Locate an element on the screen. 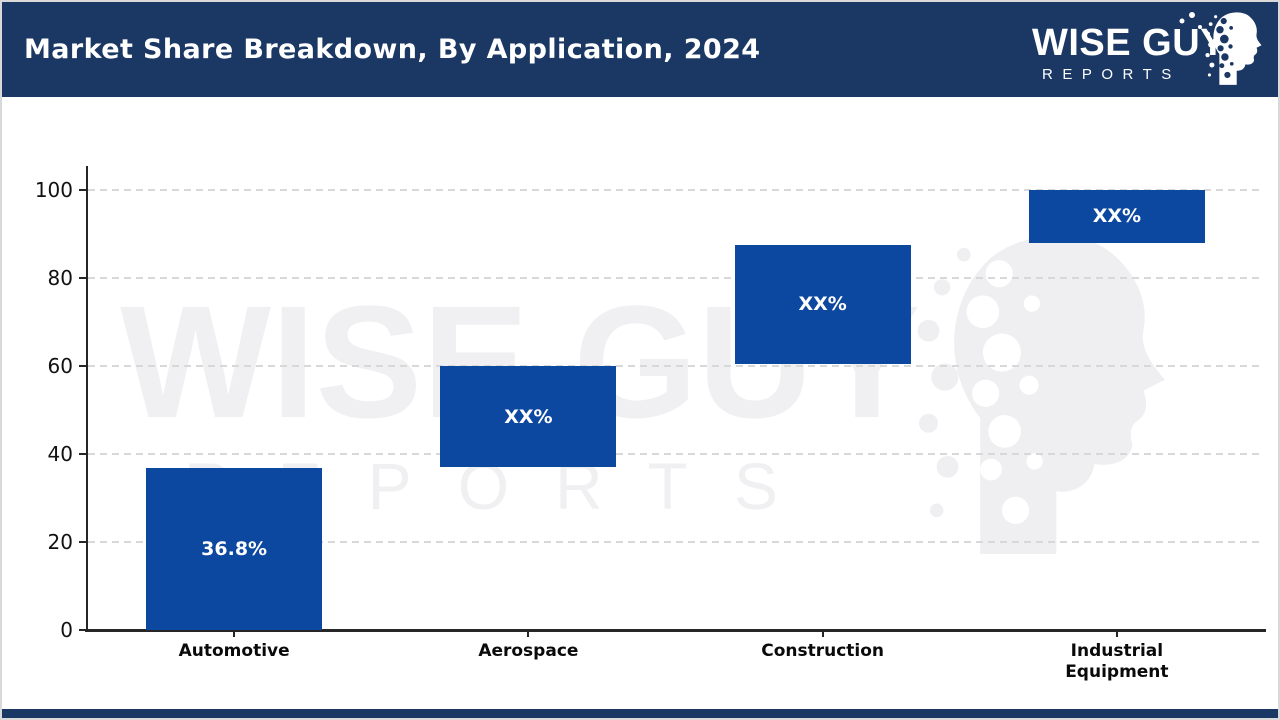 Image resolution: width=1280 pixels, height=720 pixels. bar-aerospace is located at coordinates (528, 417).